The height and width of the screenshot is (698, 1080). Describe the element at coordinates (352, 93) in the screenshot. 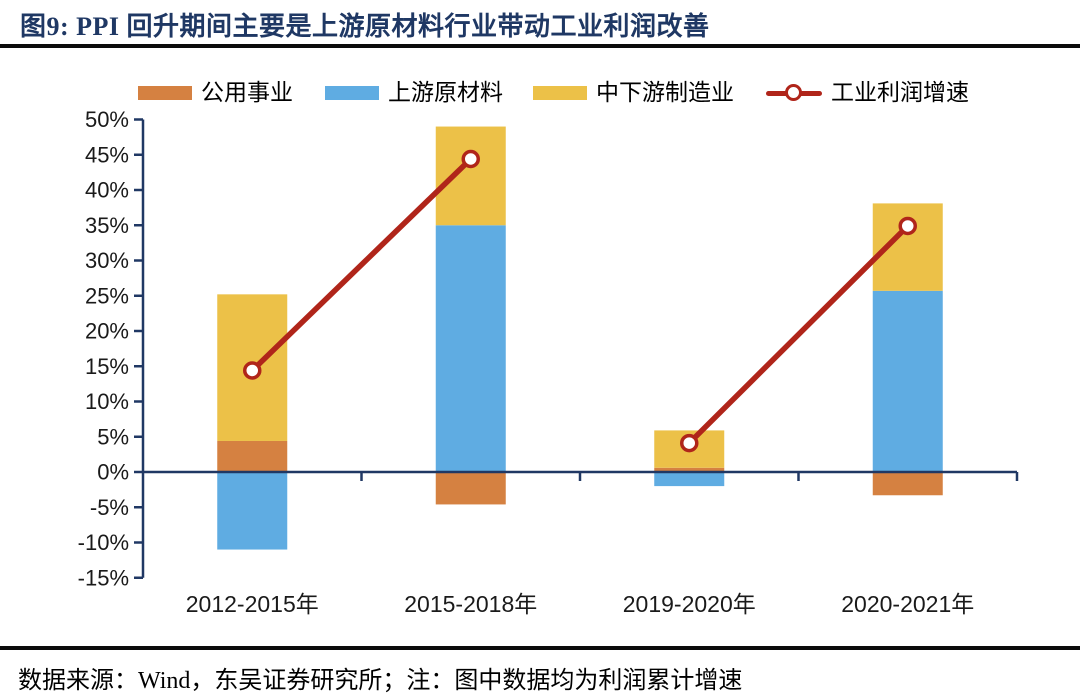

I see `upstream-swatch-icon` at that location.